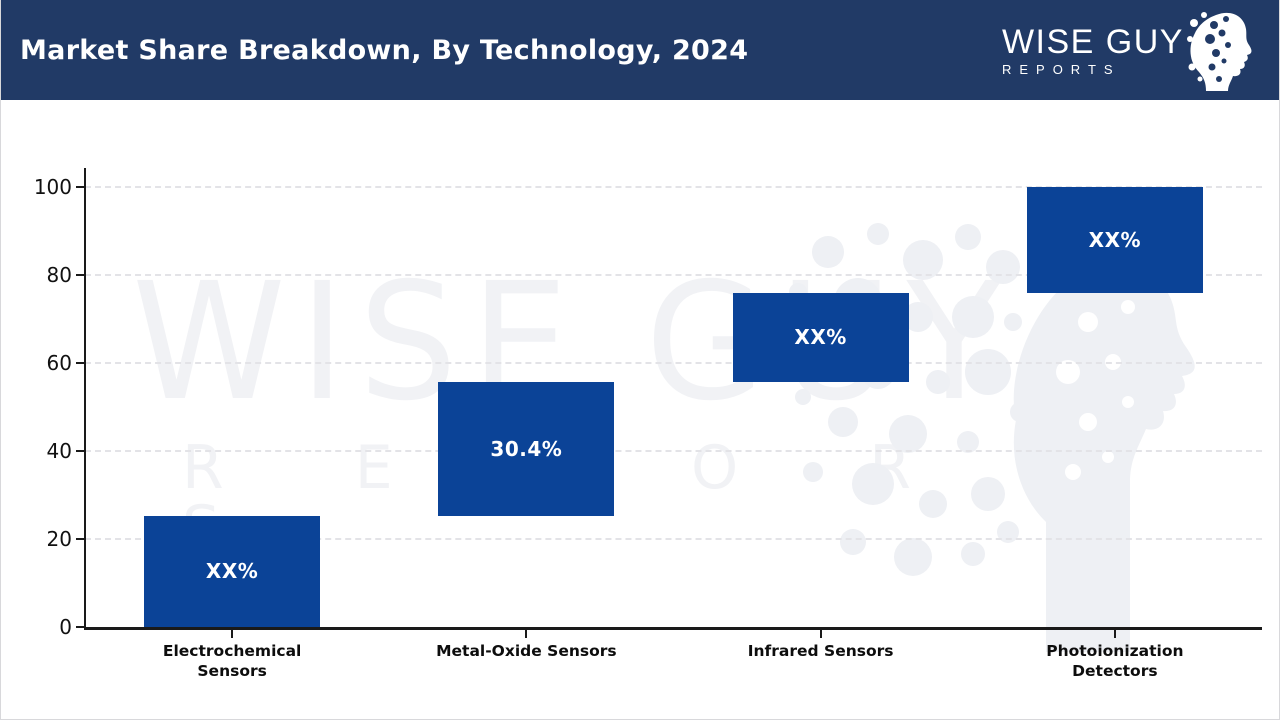 This screenshot has height=720, width=1280. I want to click on logo-face-icon, so click(1219, 51).